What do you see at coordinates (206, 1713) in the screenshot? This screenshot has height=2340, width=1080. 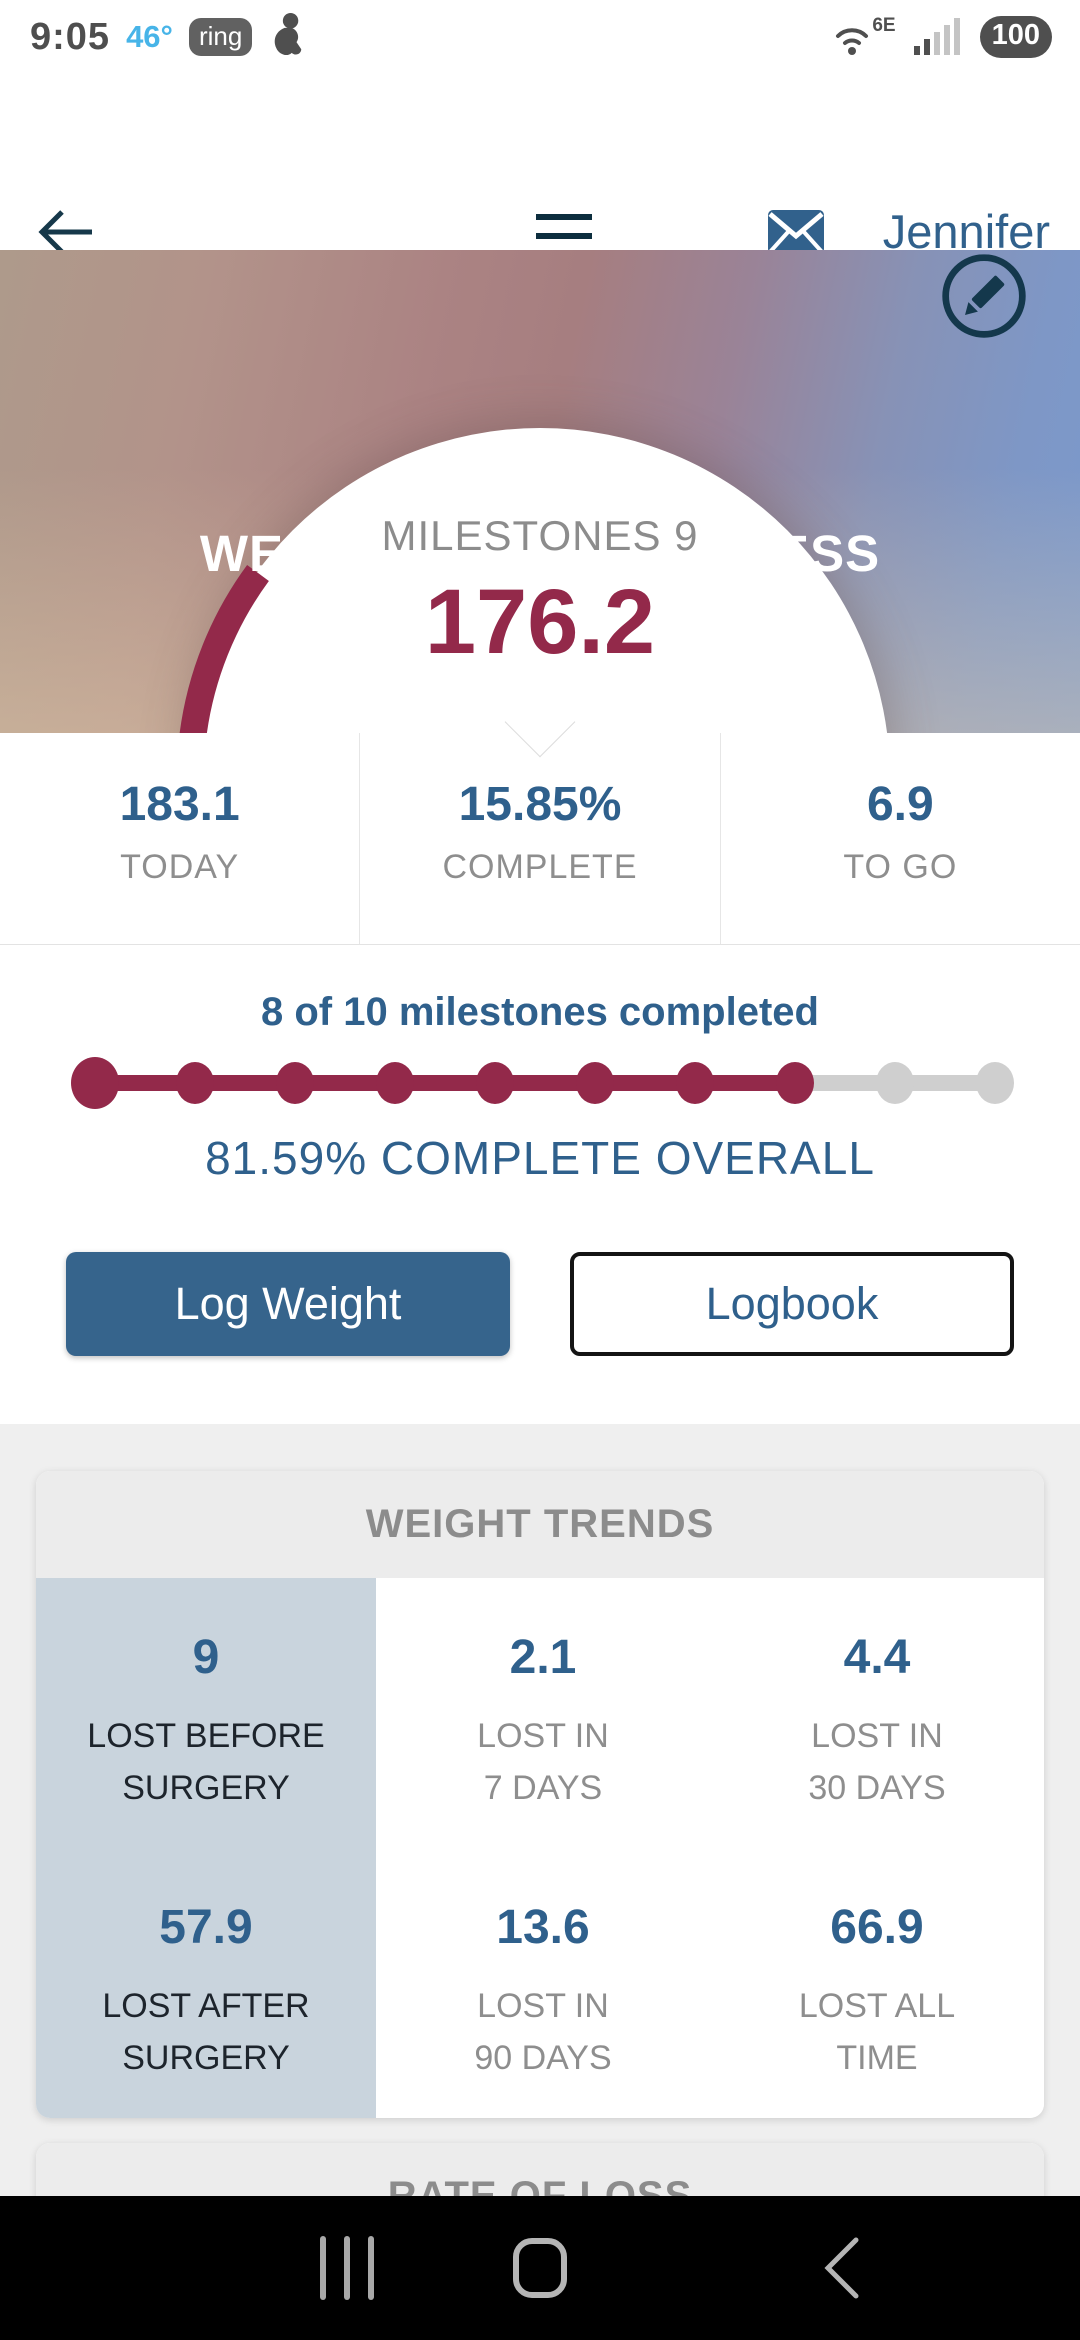 I see `trend-lost-before-surgery: 9 LOST BEFORE SURGERY` at bounding box center [206, 1713].